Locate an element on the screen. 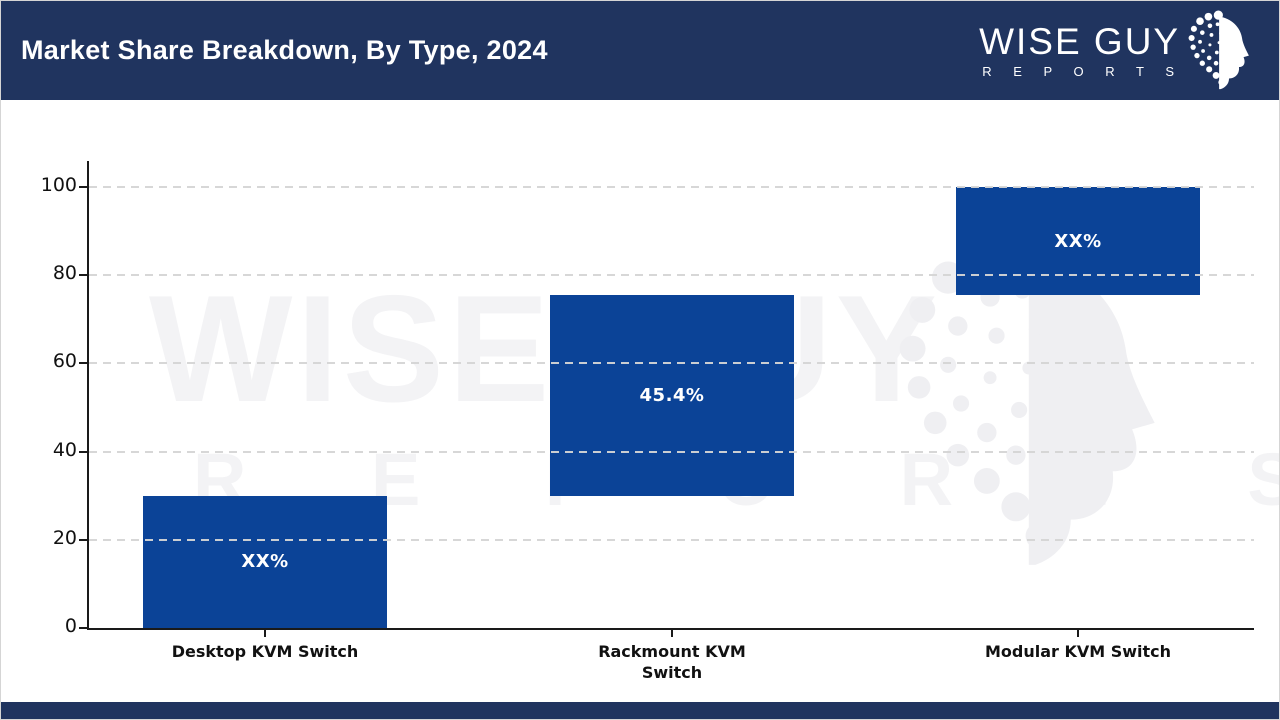  x-tick-label: Modular KVM Switch is located at coordinates (1078, 651).